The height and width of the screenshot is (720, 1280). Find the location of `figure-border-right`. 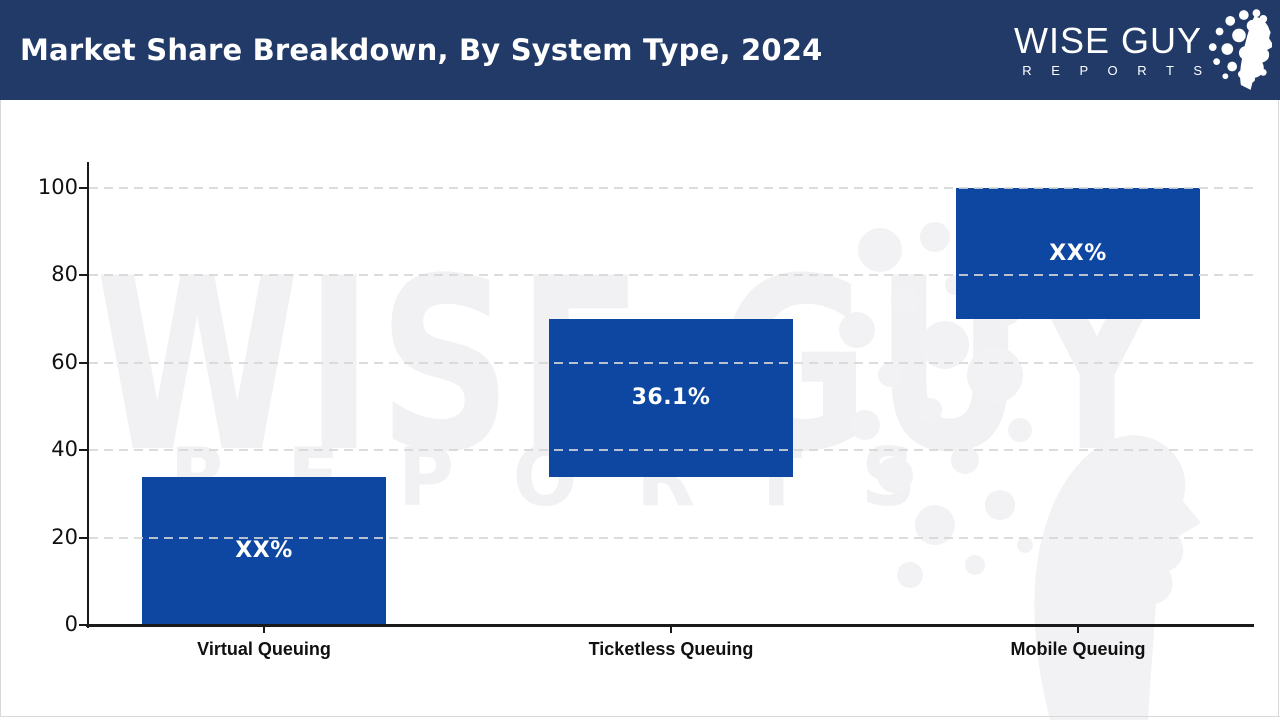

figure-border-right is located at coordinates (1278, 408).